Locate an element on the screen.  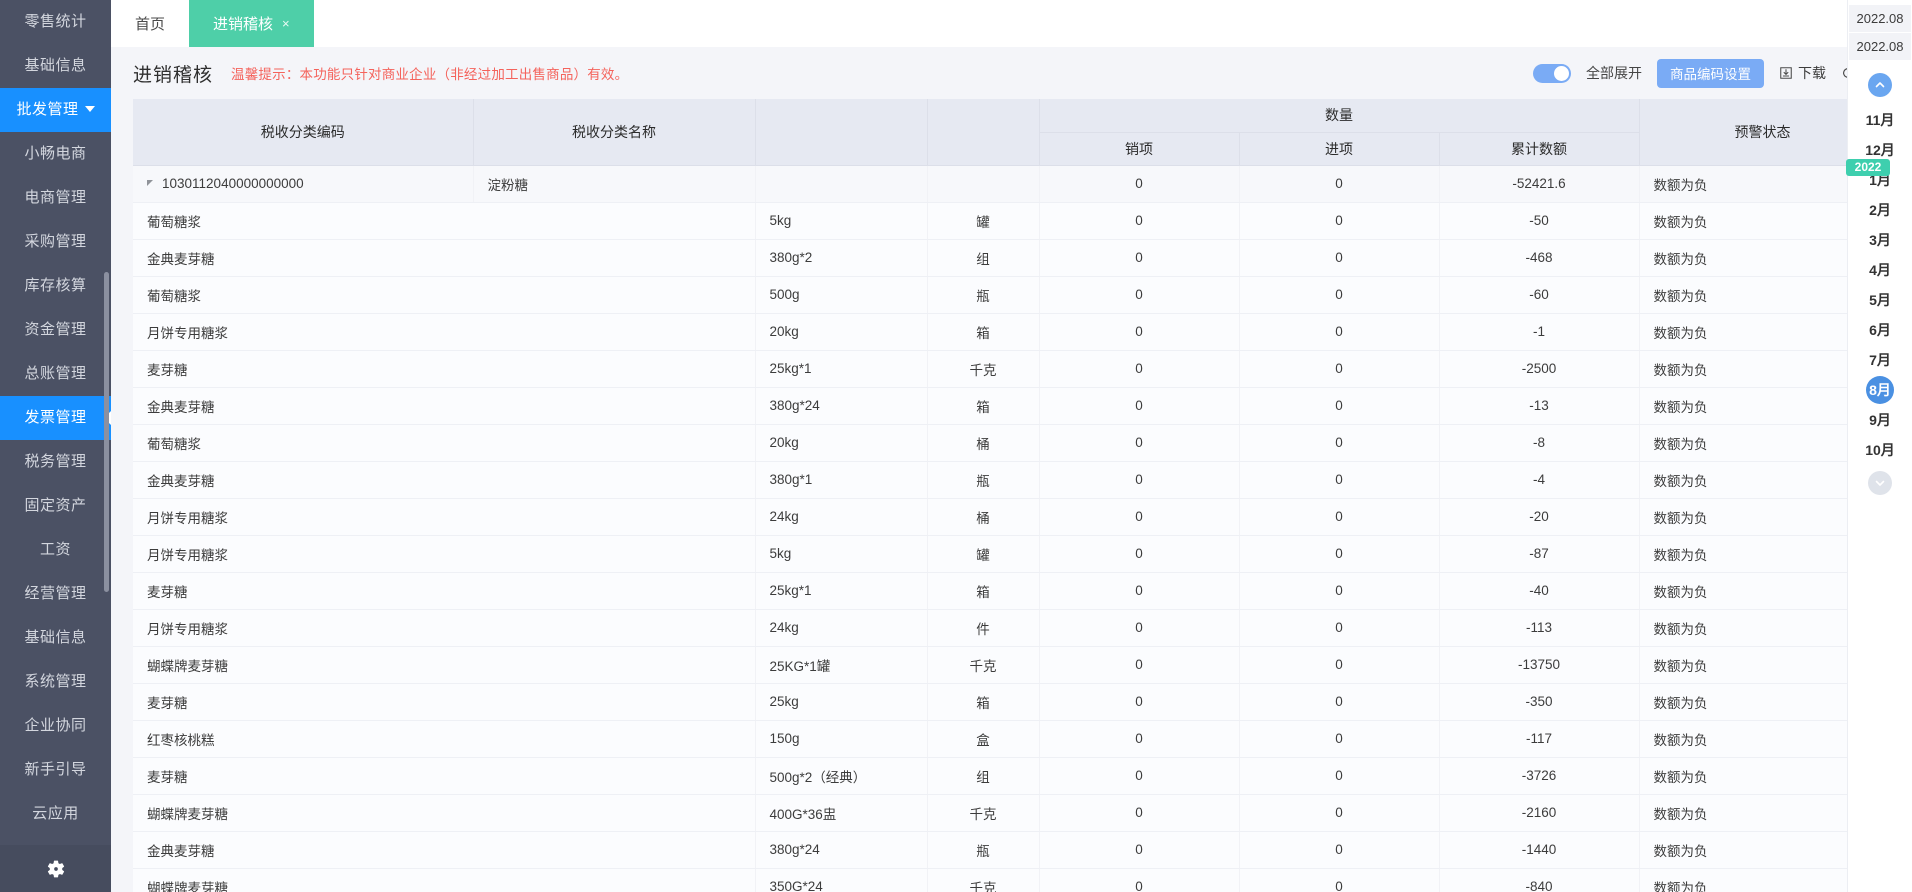
cell-unit: 桶 is located at coordinates (983, 443).